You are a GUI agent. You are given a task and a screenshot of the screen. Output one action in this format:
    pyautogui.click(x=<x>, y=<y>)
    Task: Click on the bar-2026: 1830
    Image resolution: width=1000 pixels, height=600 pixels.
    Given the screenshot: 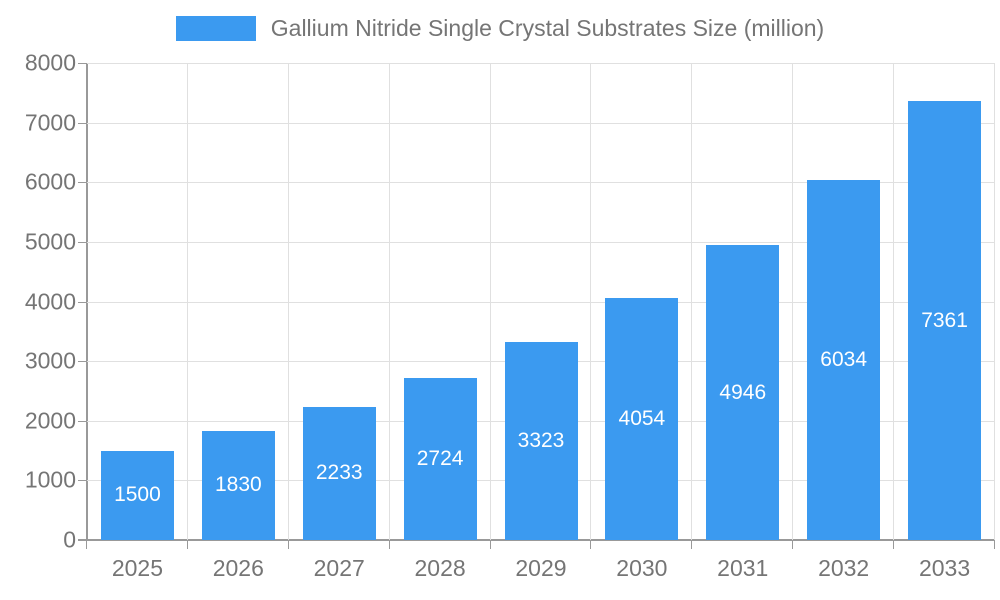 What is the action you would take?
    pyautogui.click(x=238, y=485)
    